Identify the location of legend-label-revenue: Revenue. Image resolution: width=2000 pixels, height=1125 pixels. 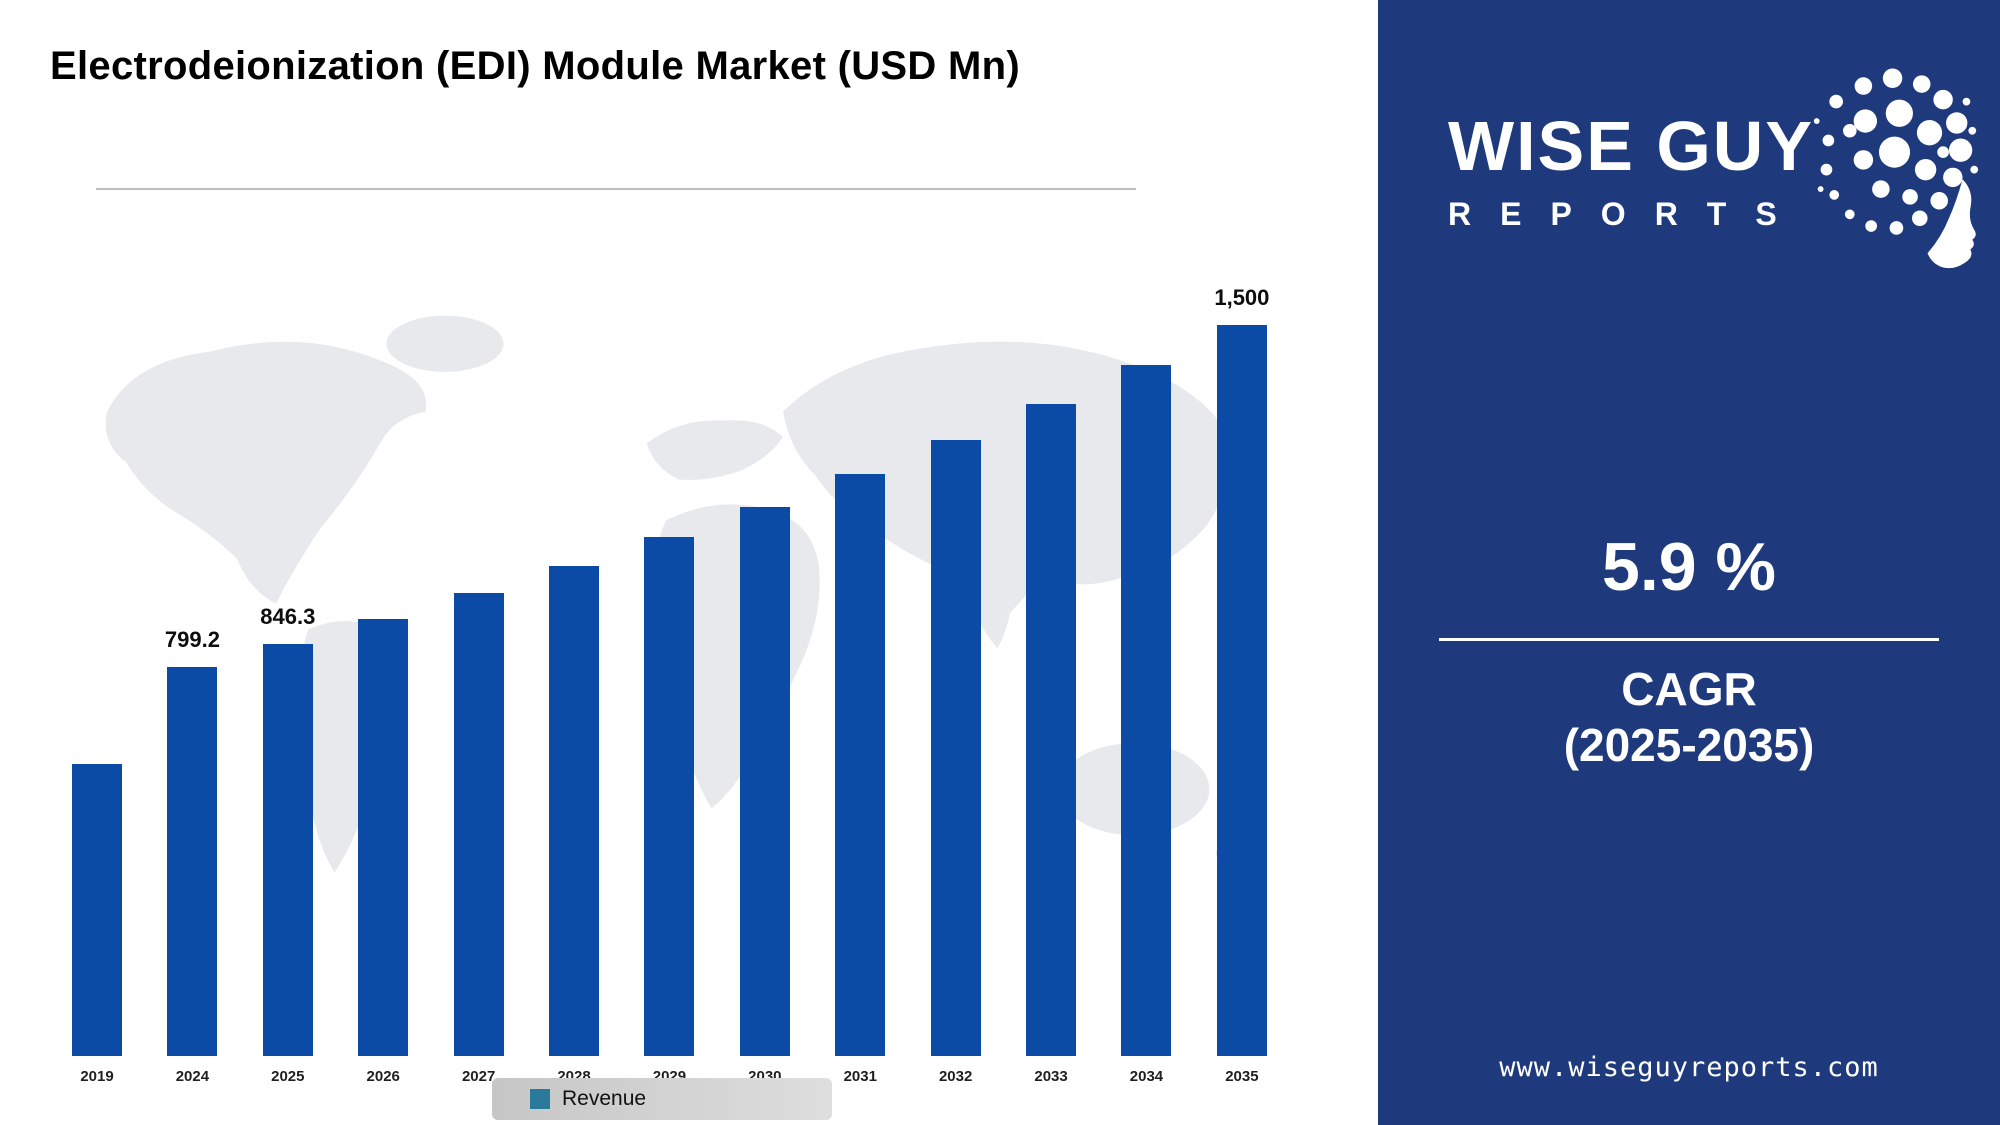
(604, 1098).